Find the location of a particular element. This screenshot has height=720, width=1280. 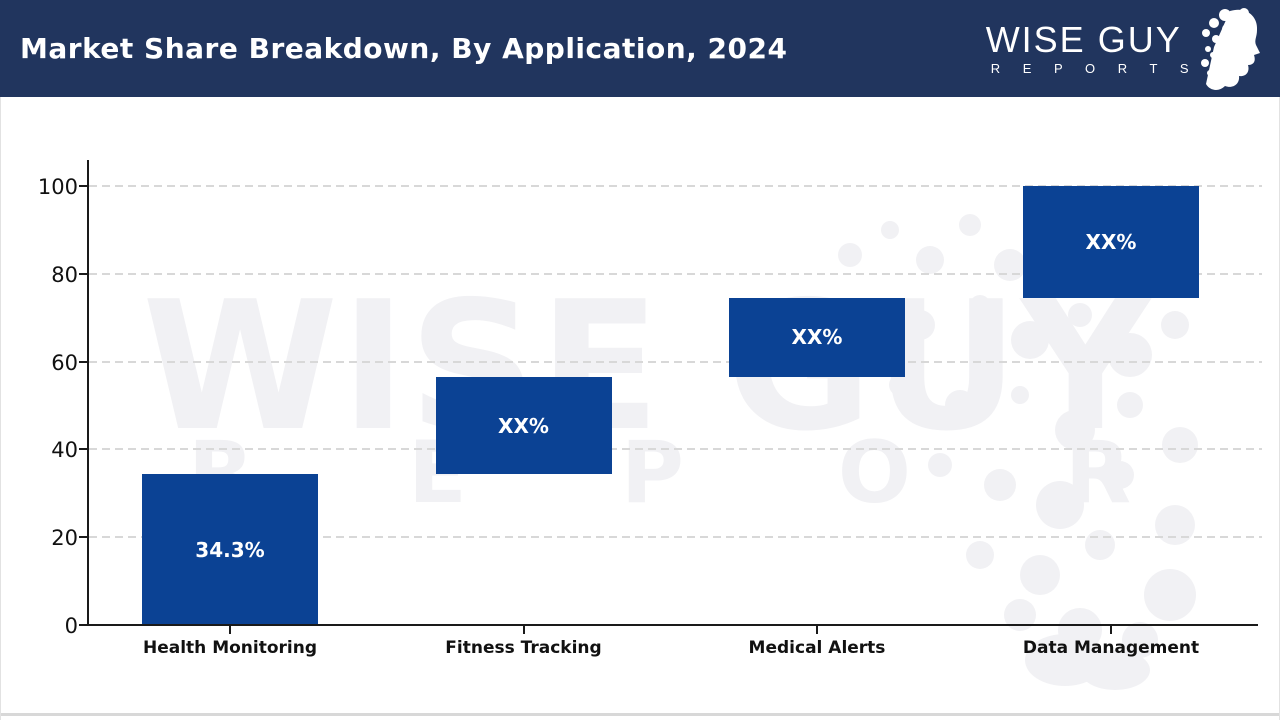

left-border is located at coordinates (0, 408).